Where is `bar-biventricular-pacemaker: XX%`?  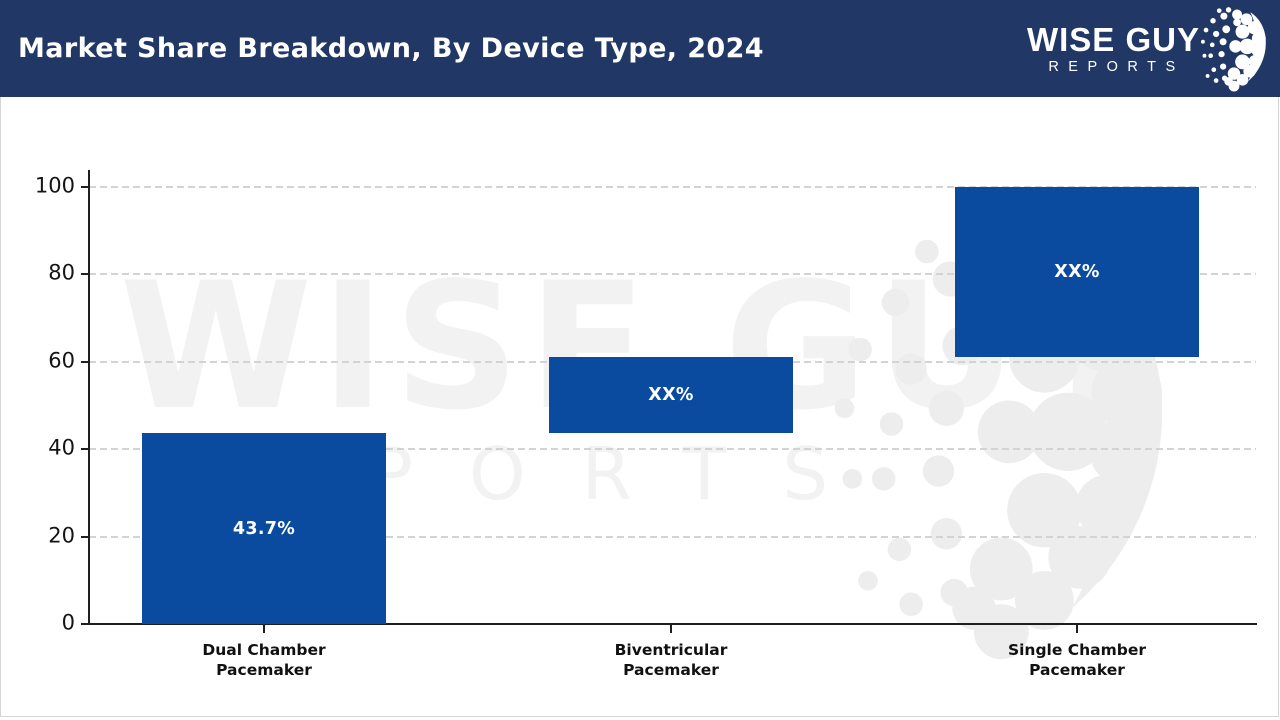 bar-biventricular-pacemaker: XX% is located at coordinates (671, 395).